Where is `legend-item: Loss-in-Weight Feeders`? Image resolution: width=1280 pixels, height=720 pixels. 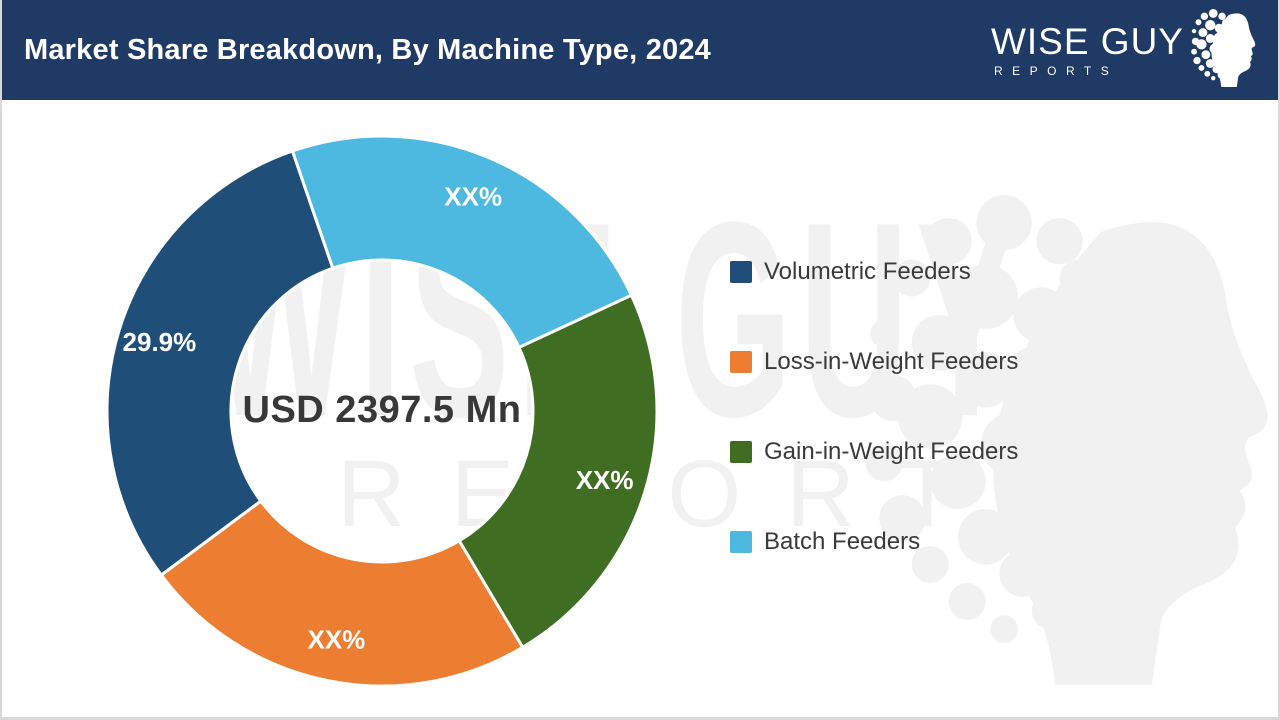 legend-item: Loss-in-Weight Feeders is located at coordinates (874, 362).